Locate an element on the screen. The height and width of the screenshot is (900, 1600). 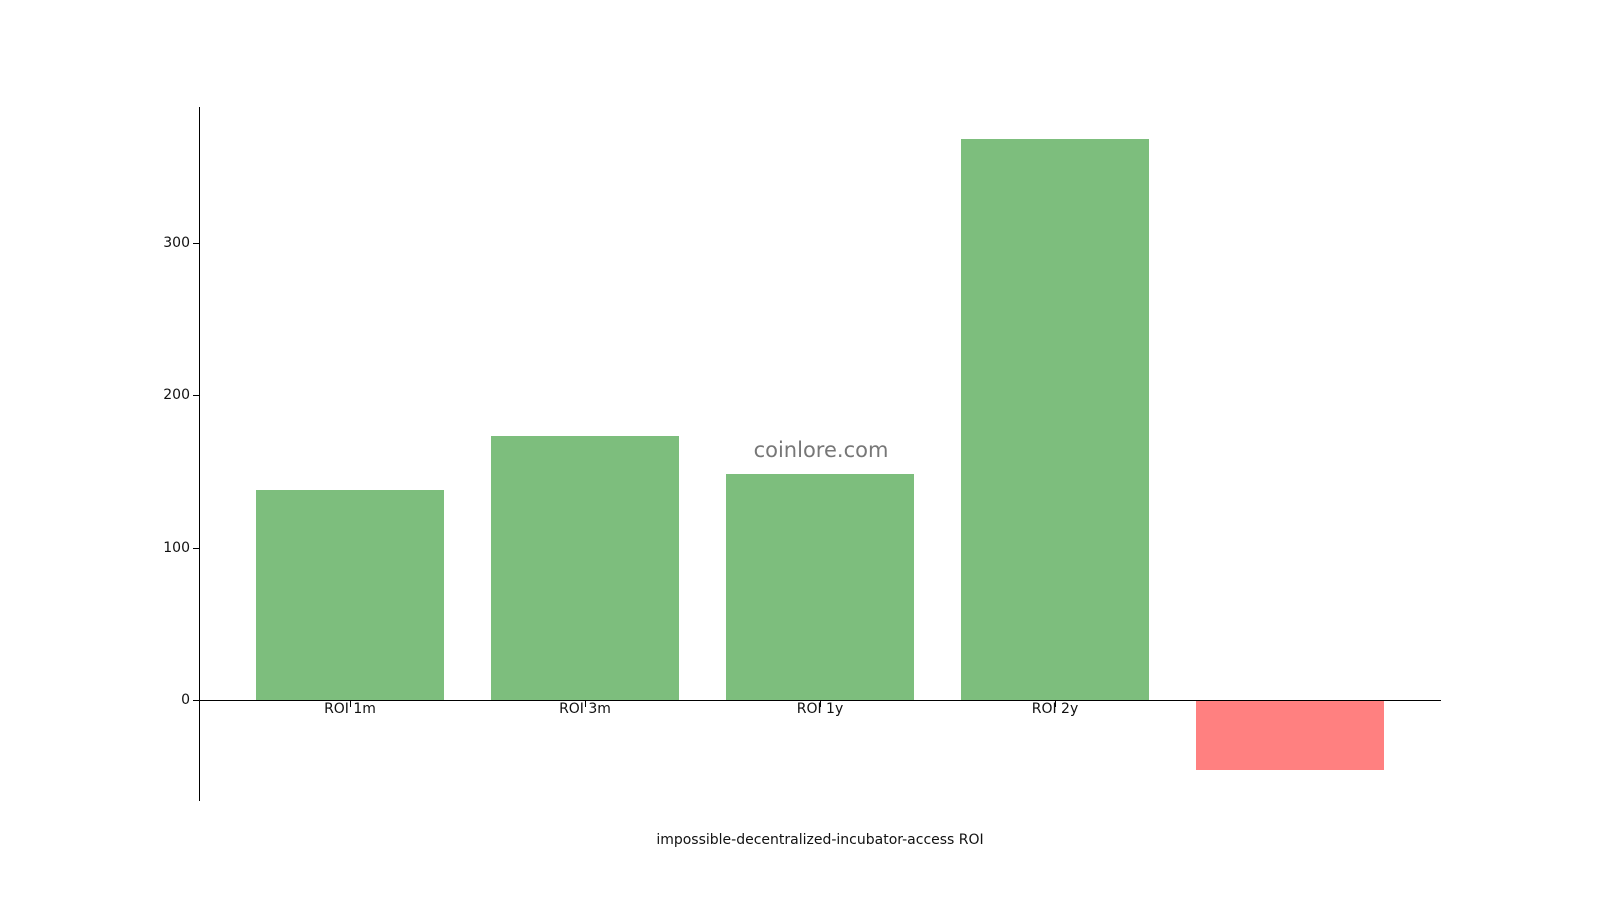
x-tick-label: ROI 2y is located at coordinates (1055, 709).